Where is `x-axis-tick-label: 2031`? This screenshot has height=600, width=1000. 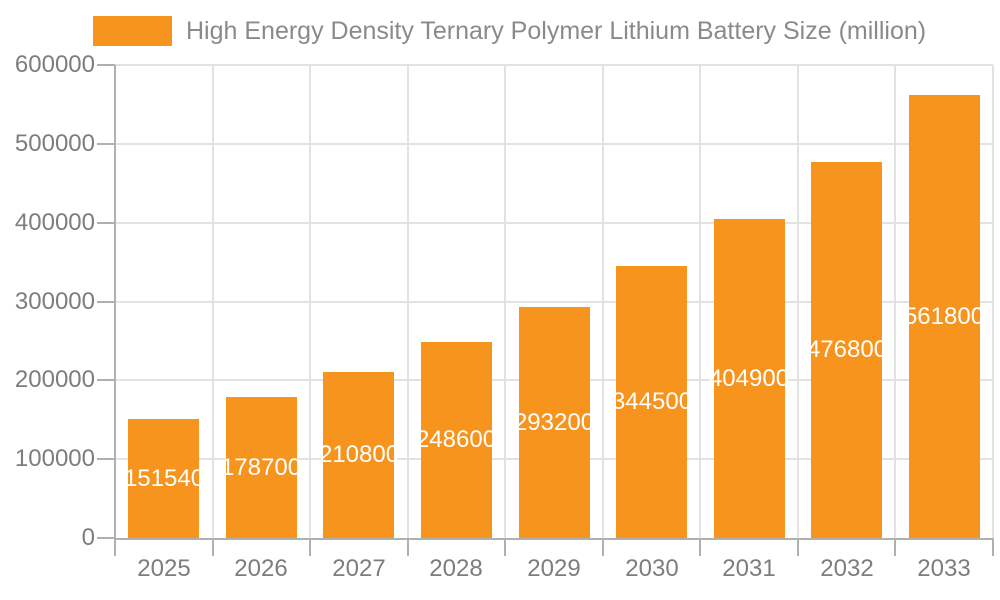
x-axis-tick-label: 2031 is located at coordinates (749, 568).